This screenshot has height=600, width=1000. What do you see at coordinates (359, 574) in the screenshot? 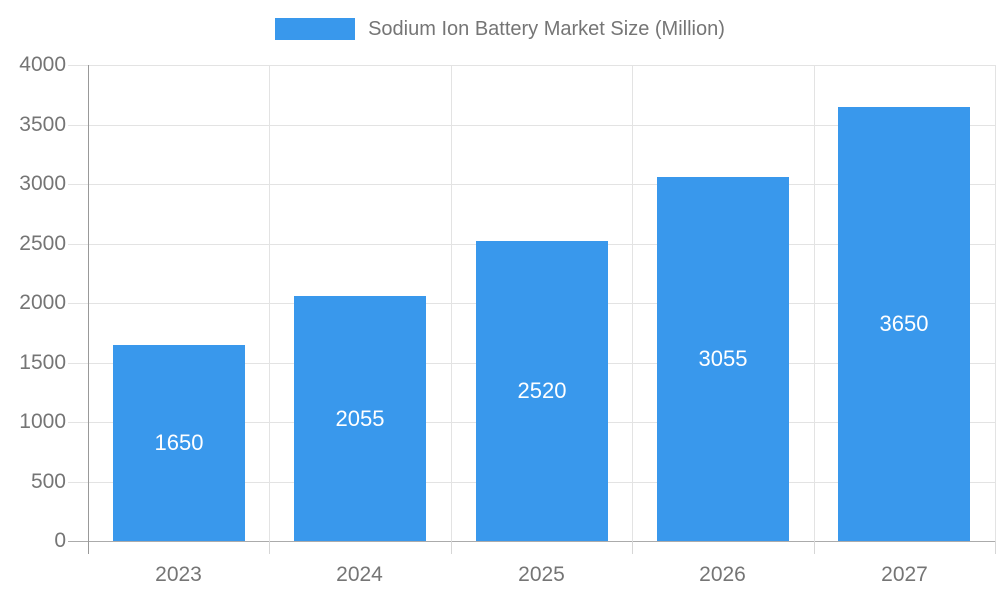
I see `x-axis-label-2024: 2024` at bounding box center [359, 574].